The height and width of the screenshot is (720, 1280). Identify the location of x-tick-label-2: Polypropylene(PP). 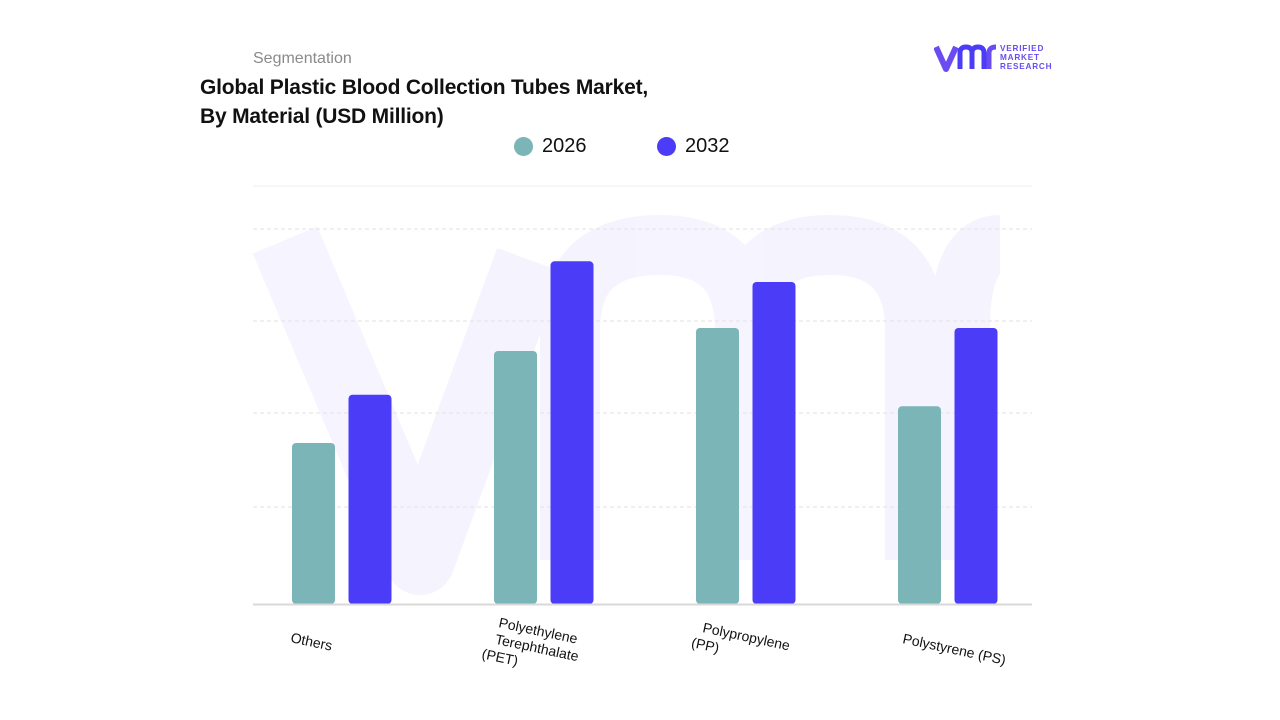
(741, 644).